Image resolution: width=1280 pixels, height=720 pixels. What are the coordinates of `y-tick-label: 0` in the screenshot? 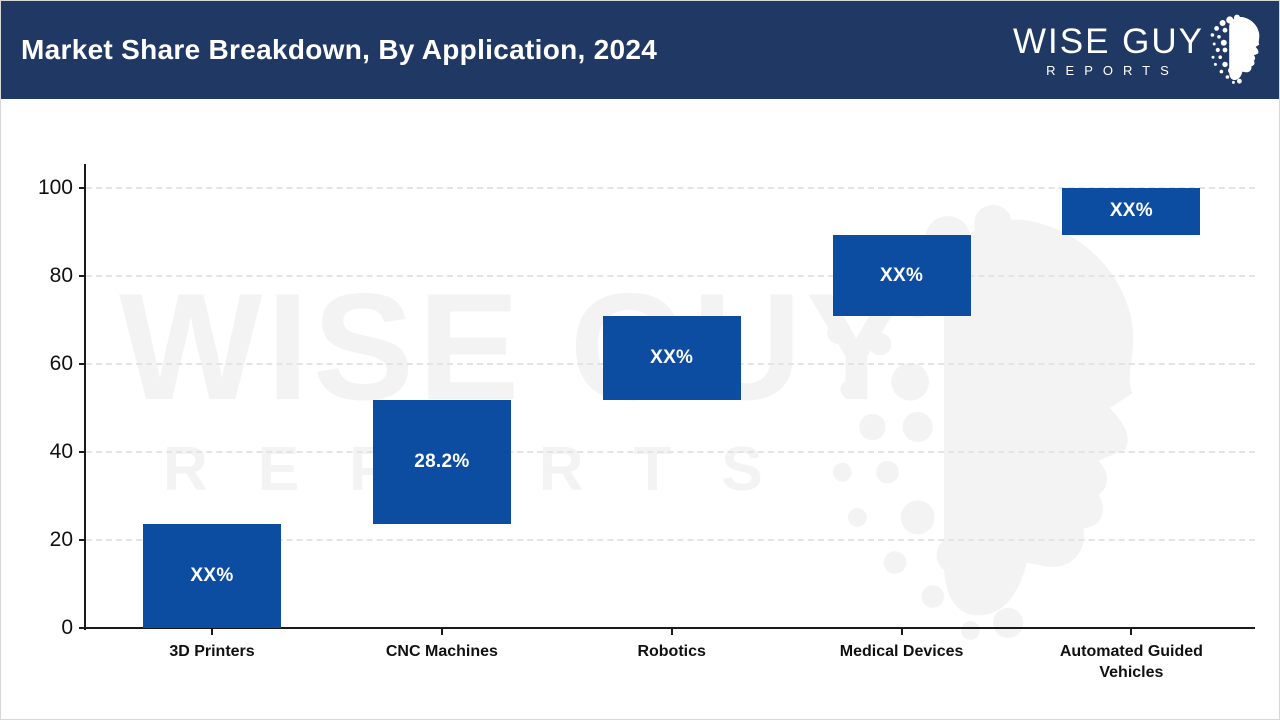 It's located at (67, 627).